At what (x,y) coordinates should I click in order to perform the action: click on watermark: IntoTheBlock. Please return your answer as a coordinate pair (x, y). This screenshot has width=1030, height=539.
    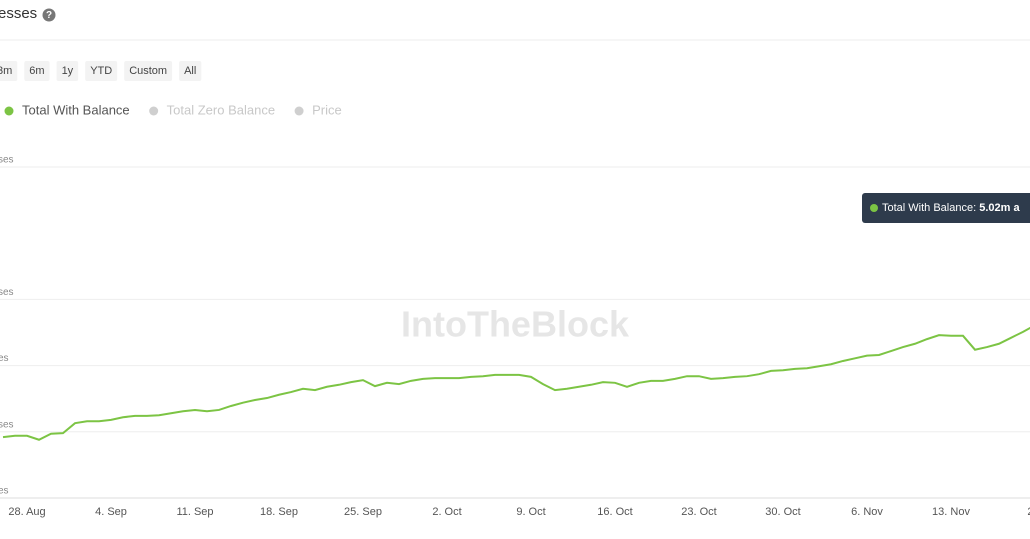
    Looking at the image, I should click on (515, 324).